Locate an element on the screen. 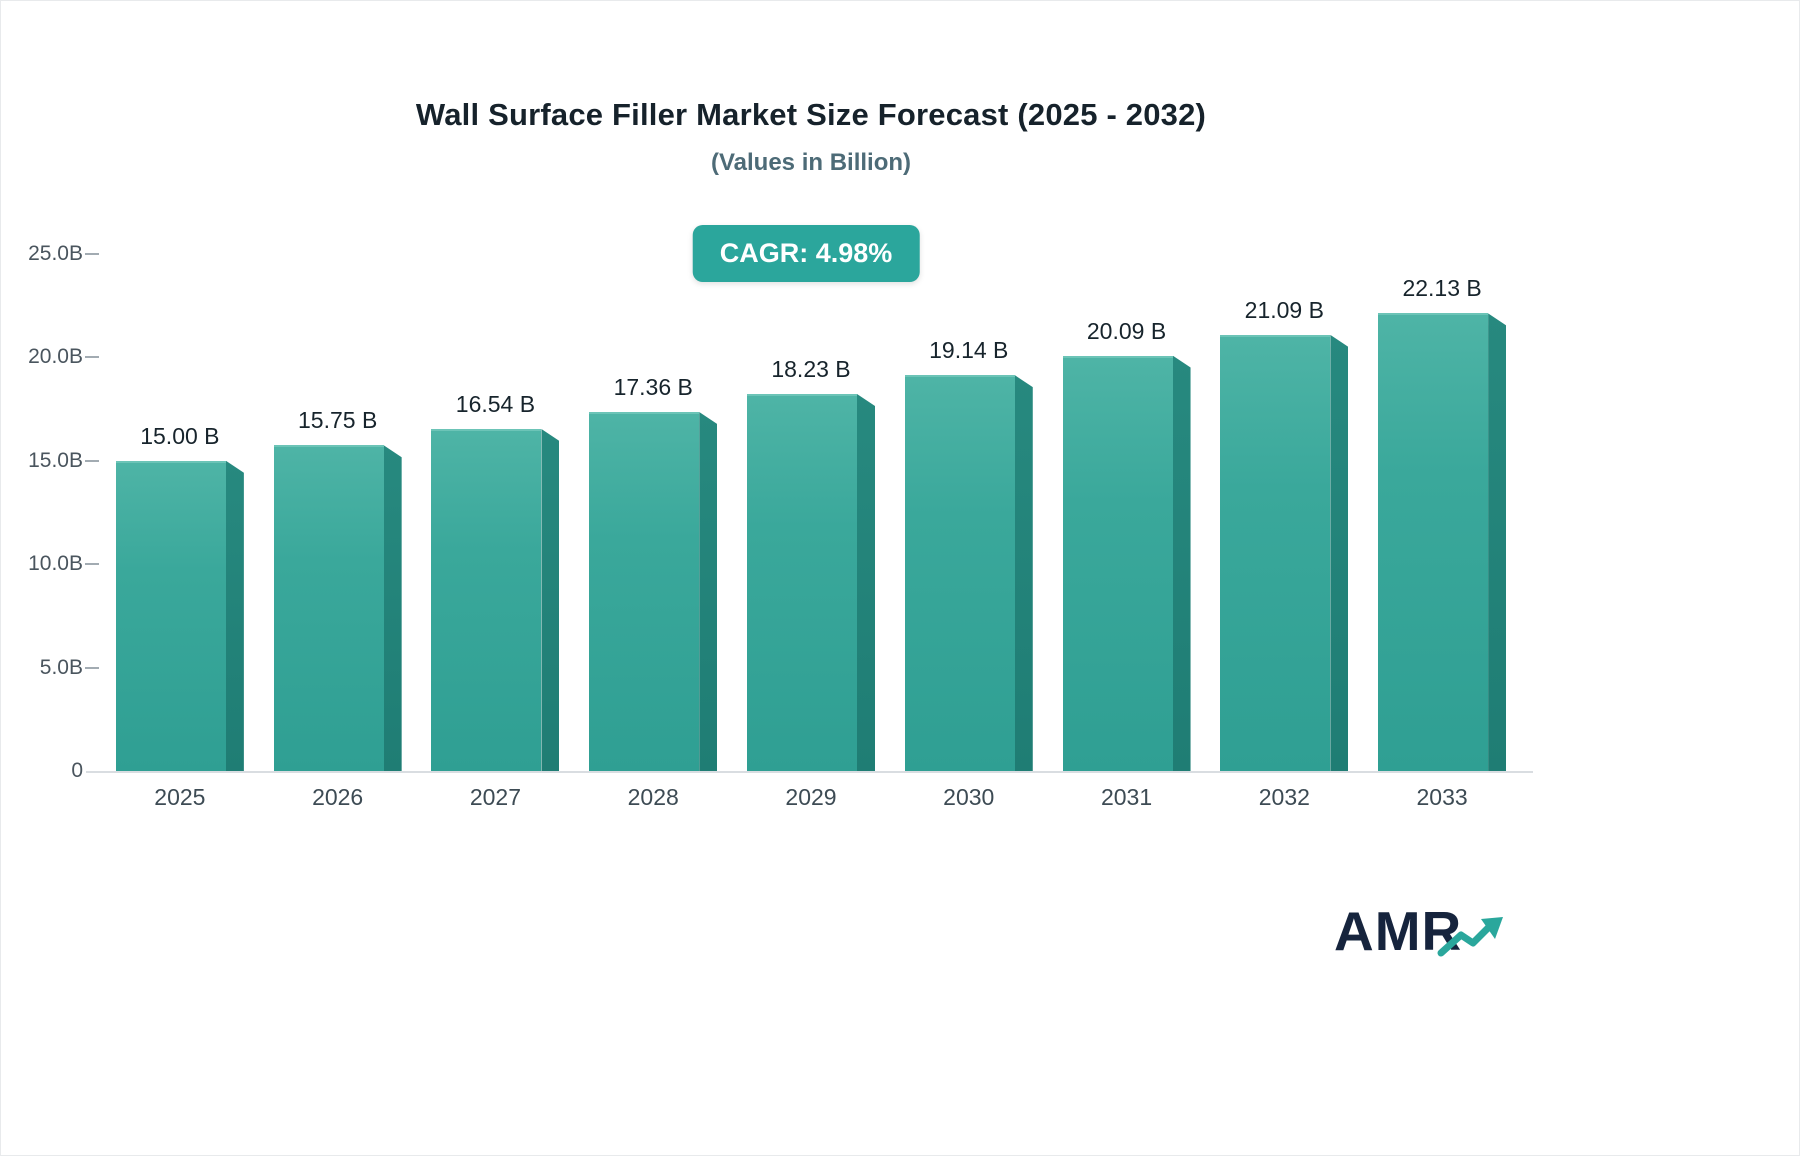  x-axis-label: 2033 is located at coordinates (1442, 797).